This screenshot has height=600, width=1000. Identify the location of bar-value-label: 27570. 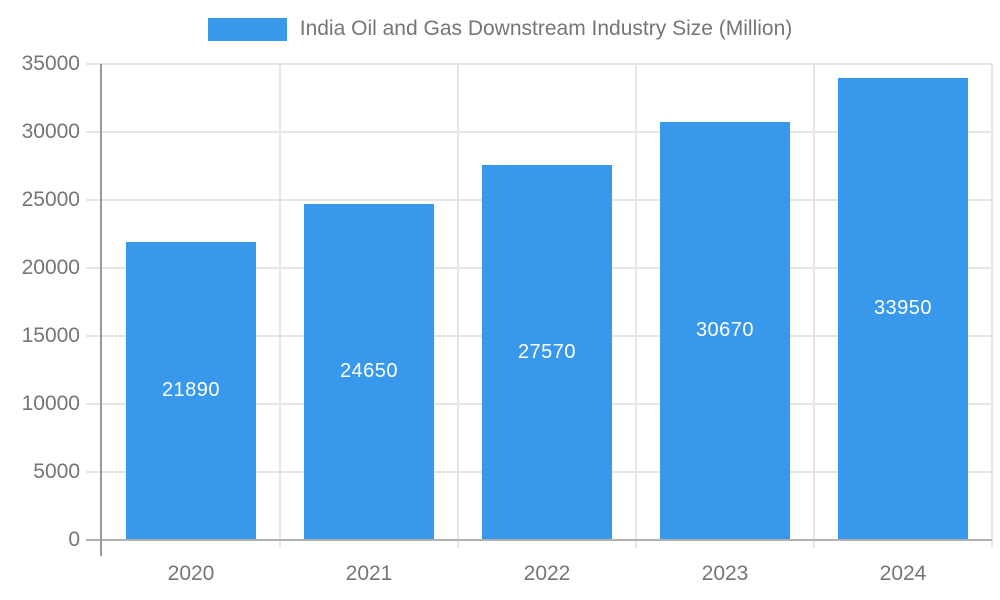
(547, 351).